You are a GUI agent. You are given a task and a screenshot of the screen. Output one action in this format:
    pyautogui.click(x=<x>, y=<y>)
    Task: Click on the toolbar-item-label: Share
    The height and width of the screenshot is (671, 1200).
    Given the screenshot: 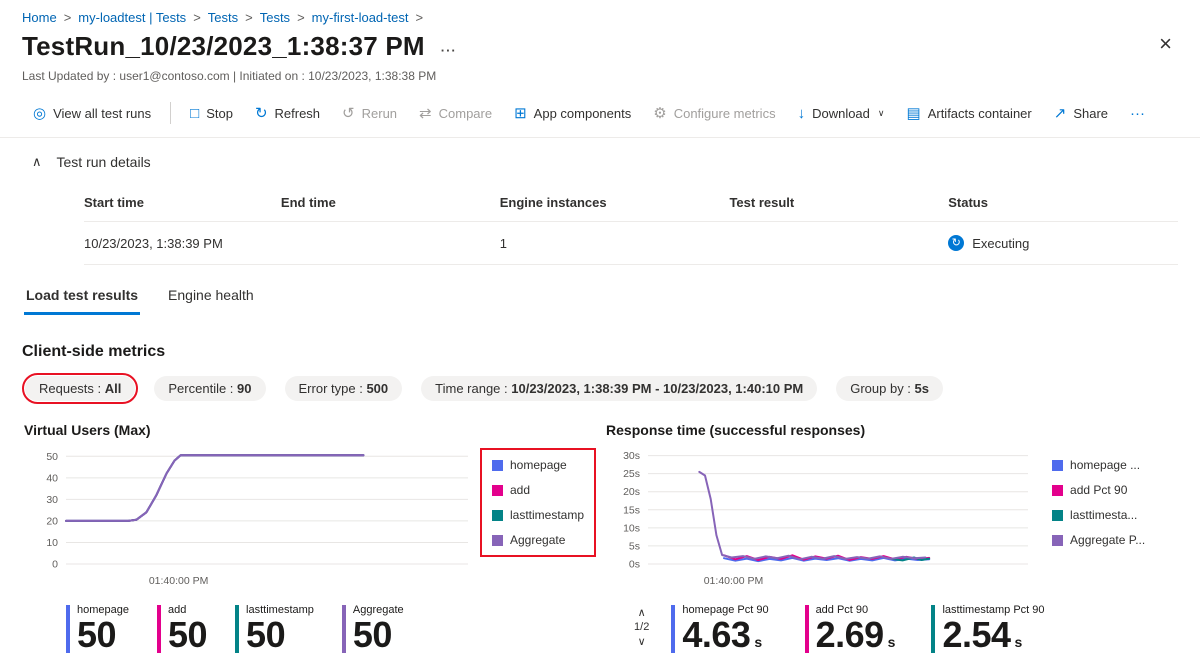 What is the action you would take?
    pyautogui.click(x=1091, y=113)
    